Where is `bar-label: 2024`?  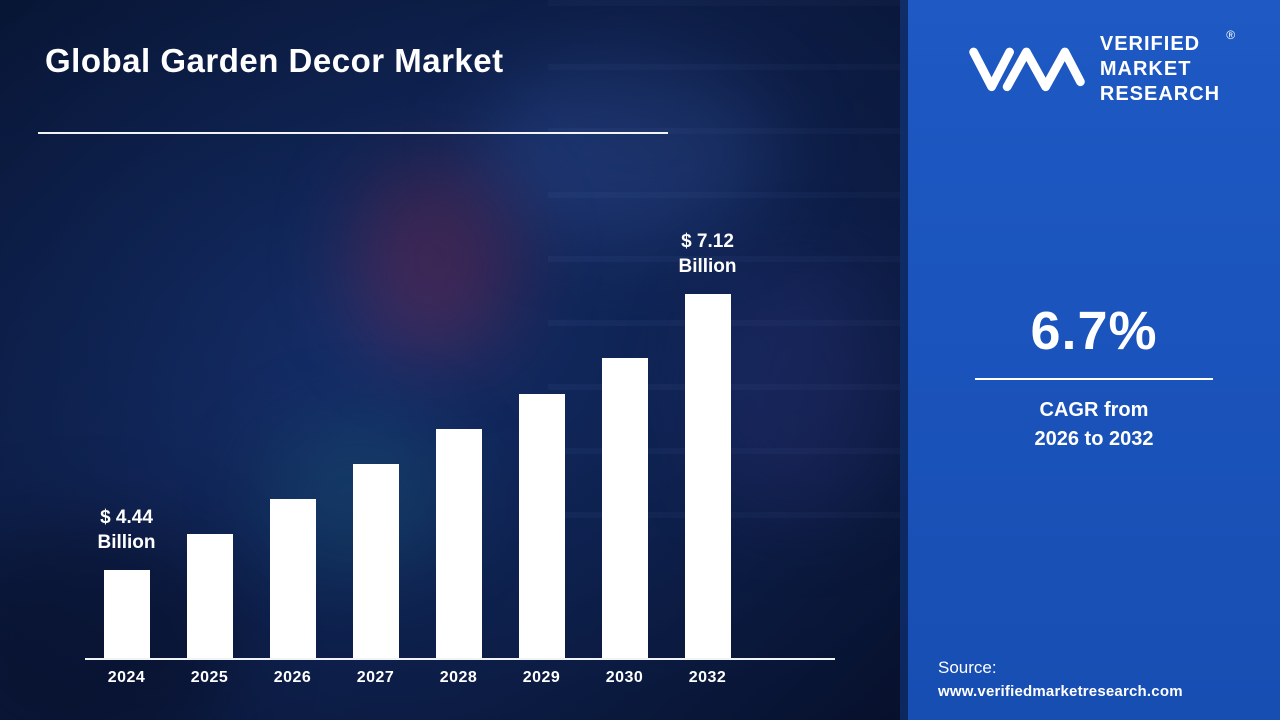
bar-label: 2024 is located at coordinates (126, 677).